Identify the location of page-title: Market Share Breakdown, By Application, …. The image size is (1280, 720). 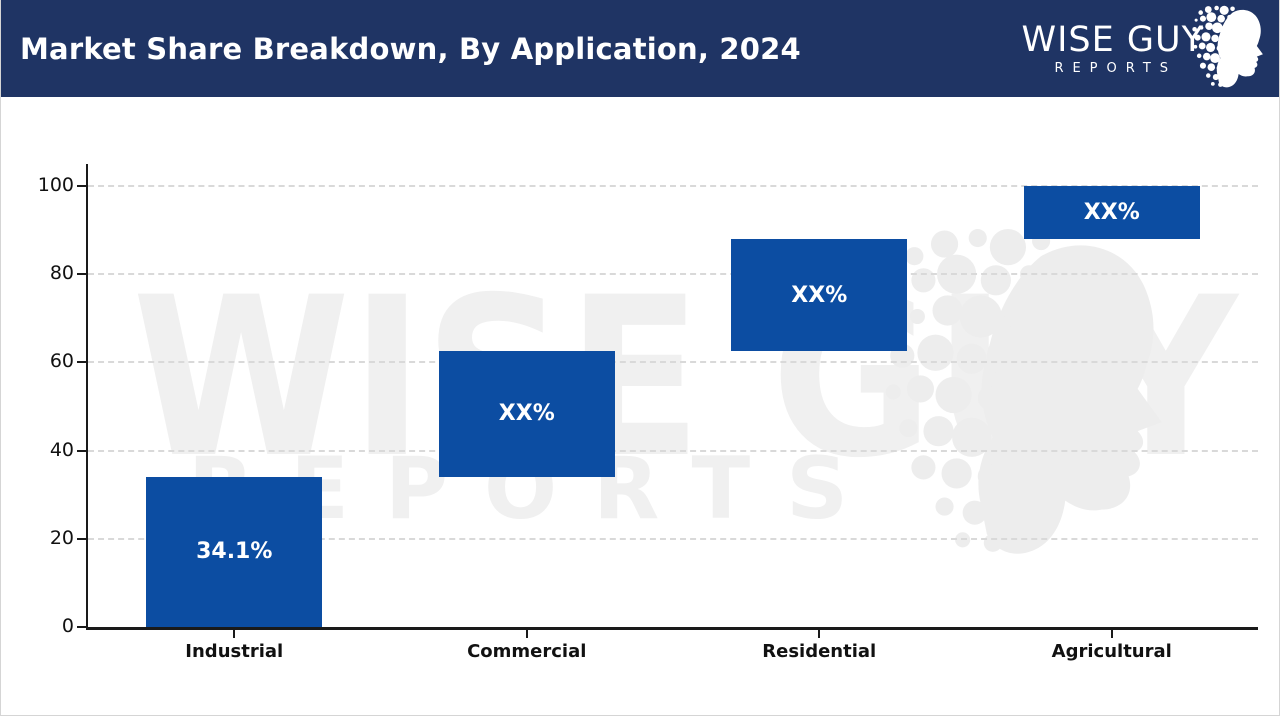
(410, 48).